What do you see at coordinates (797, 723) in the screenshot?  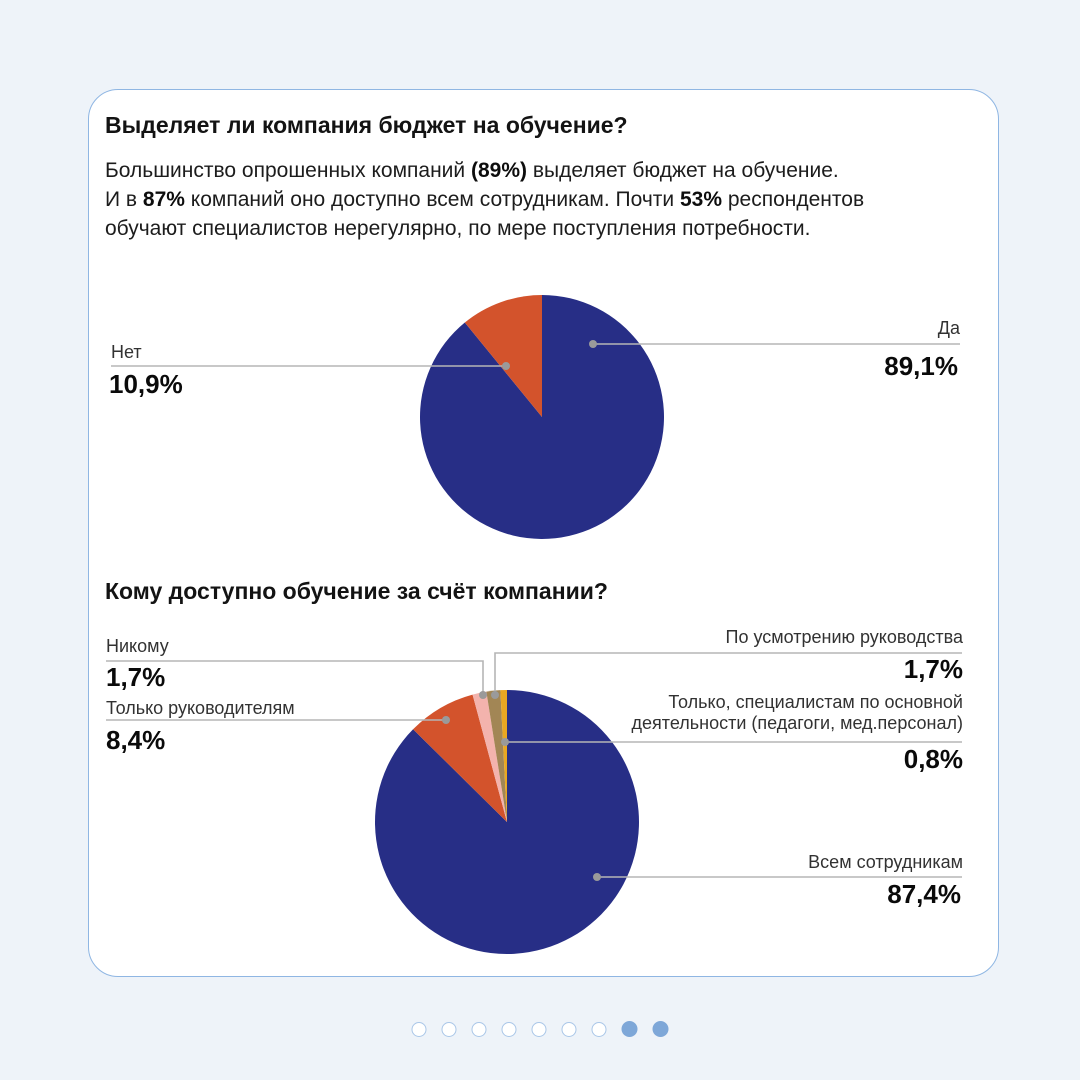 I see `label-specialists-line2: деятельности (педагоги, мед.персонал)` at bounding box center [797, 723].